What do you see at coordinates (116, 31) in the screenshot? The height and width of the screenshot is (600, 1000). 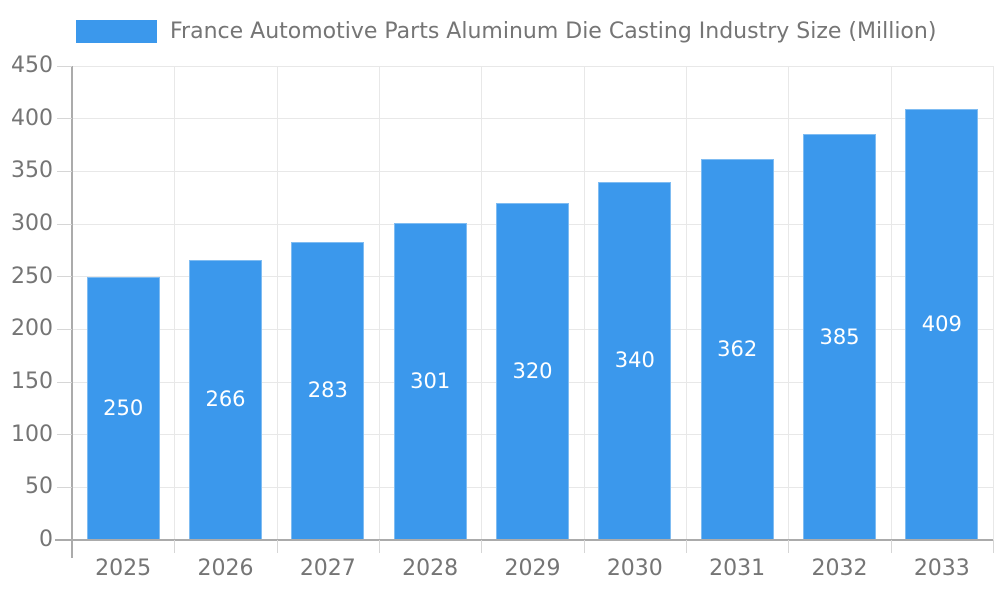 I see `legend-swatch` at bounding box center [116, 31].